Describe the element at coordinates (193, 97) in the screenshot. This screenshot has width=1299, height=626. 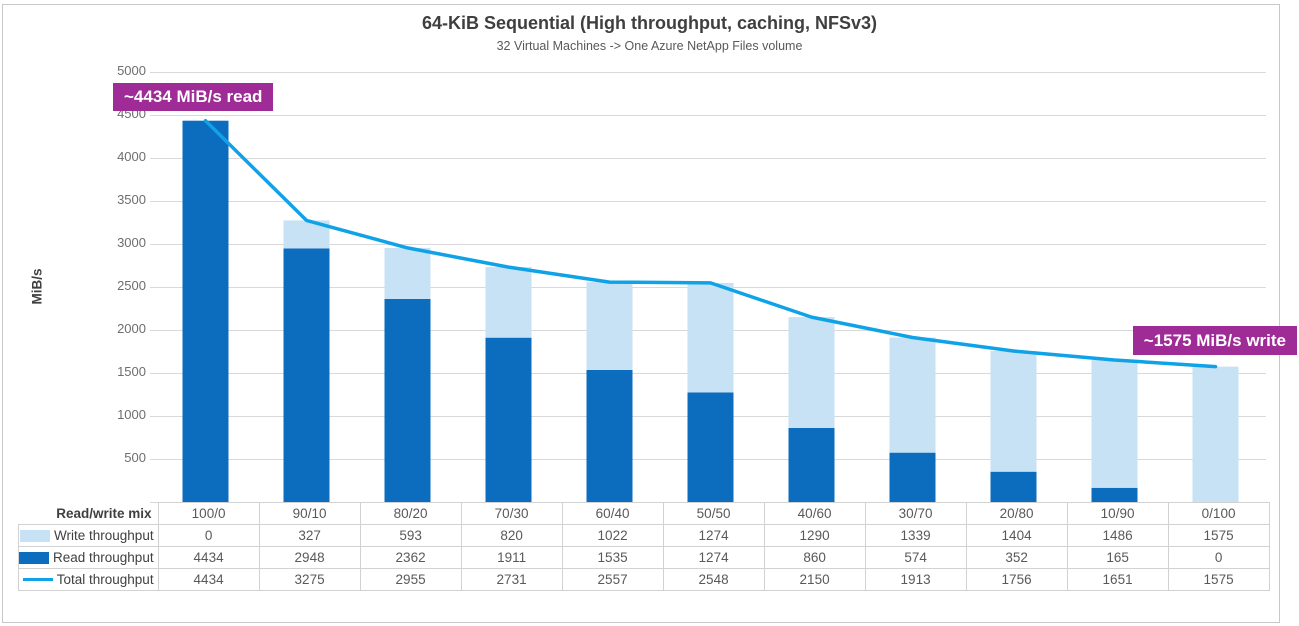
I see `read-throughput-callout: ~4434 MiB/s read` at that location.